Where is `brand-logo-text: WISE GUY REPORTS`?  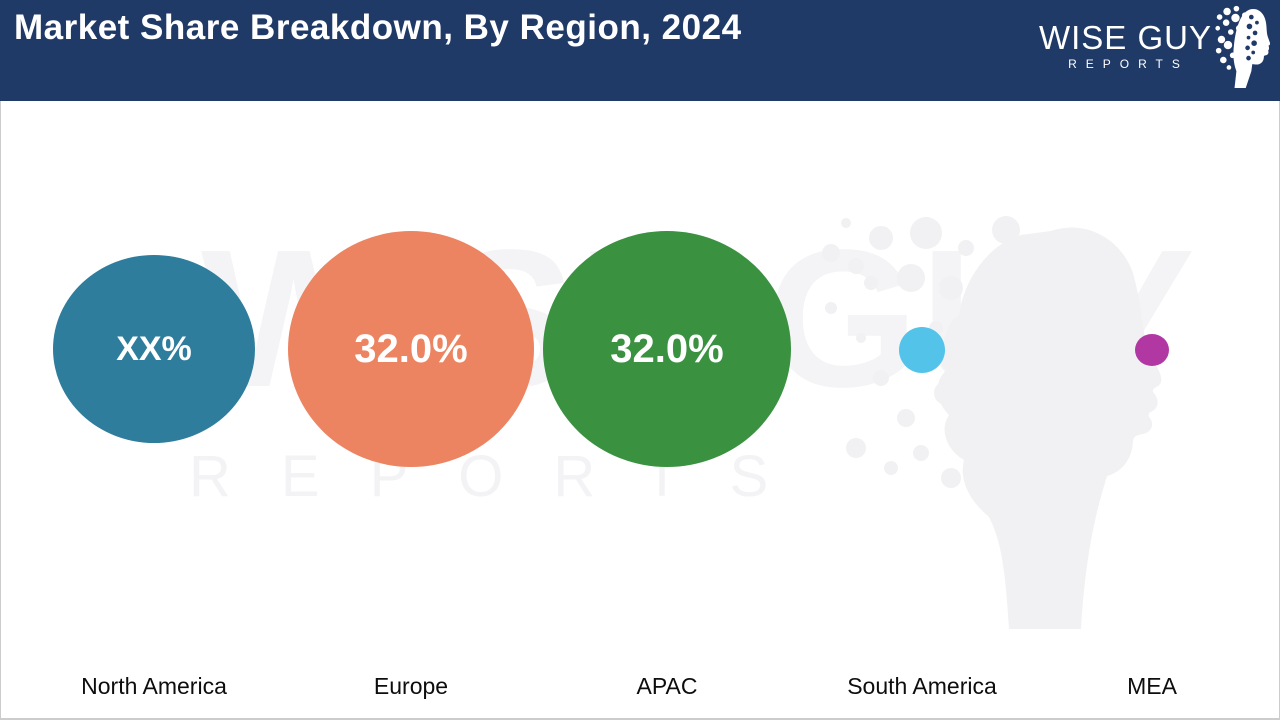
brand-logo-text: WISE GUY REPORTS is located at coordinates (1125, 46).